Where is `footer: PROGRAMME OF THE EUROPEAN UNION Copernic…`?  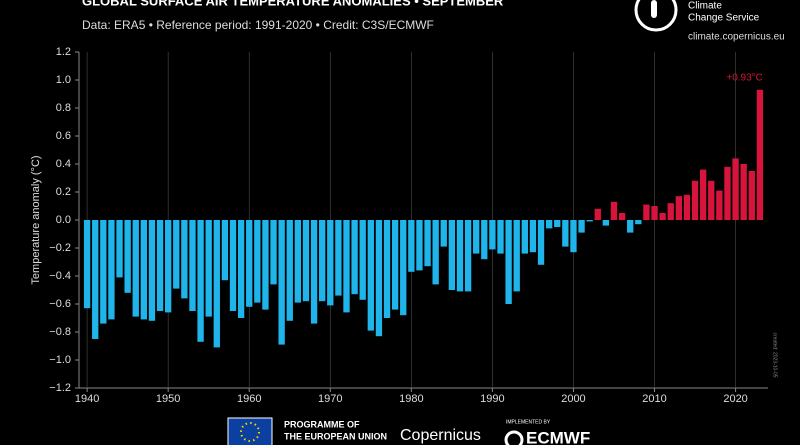 footer: PROGRAMME OF THE EUROPEAN UNION Copernic… is located at coordinates (408, 431).